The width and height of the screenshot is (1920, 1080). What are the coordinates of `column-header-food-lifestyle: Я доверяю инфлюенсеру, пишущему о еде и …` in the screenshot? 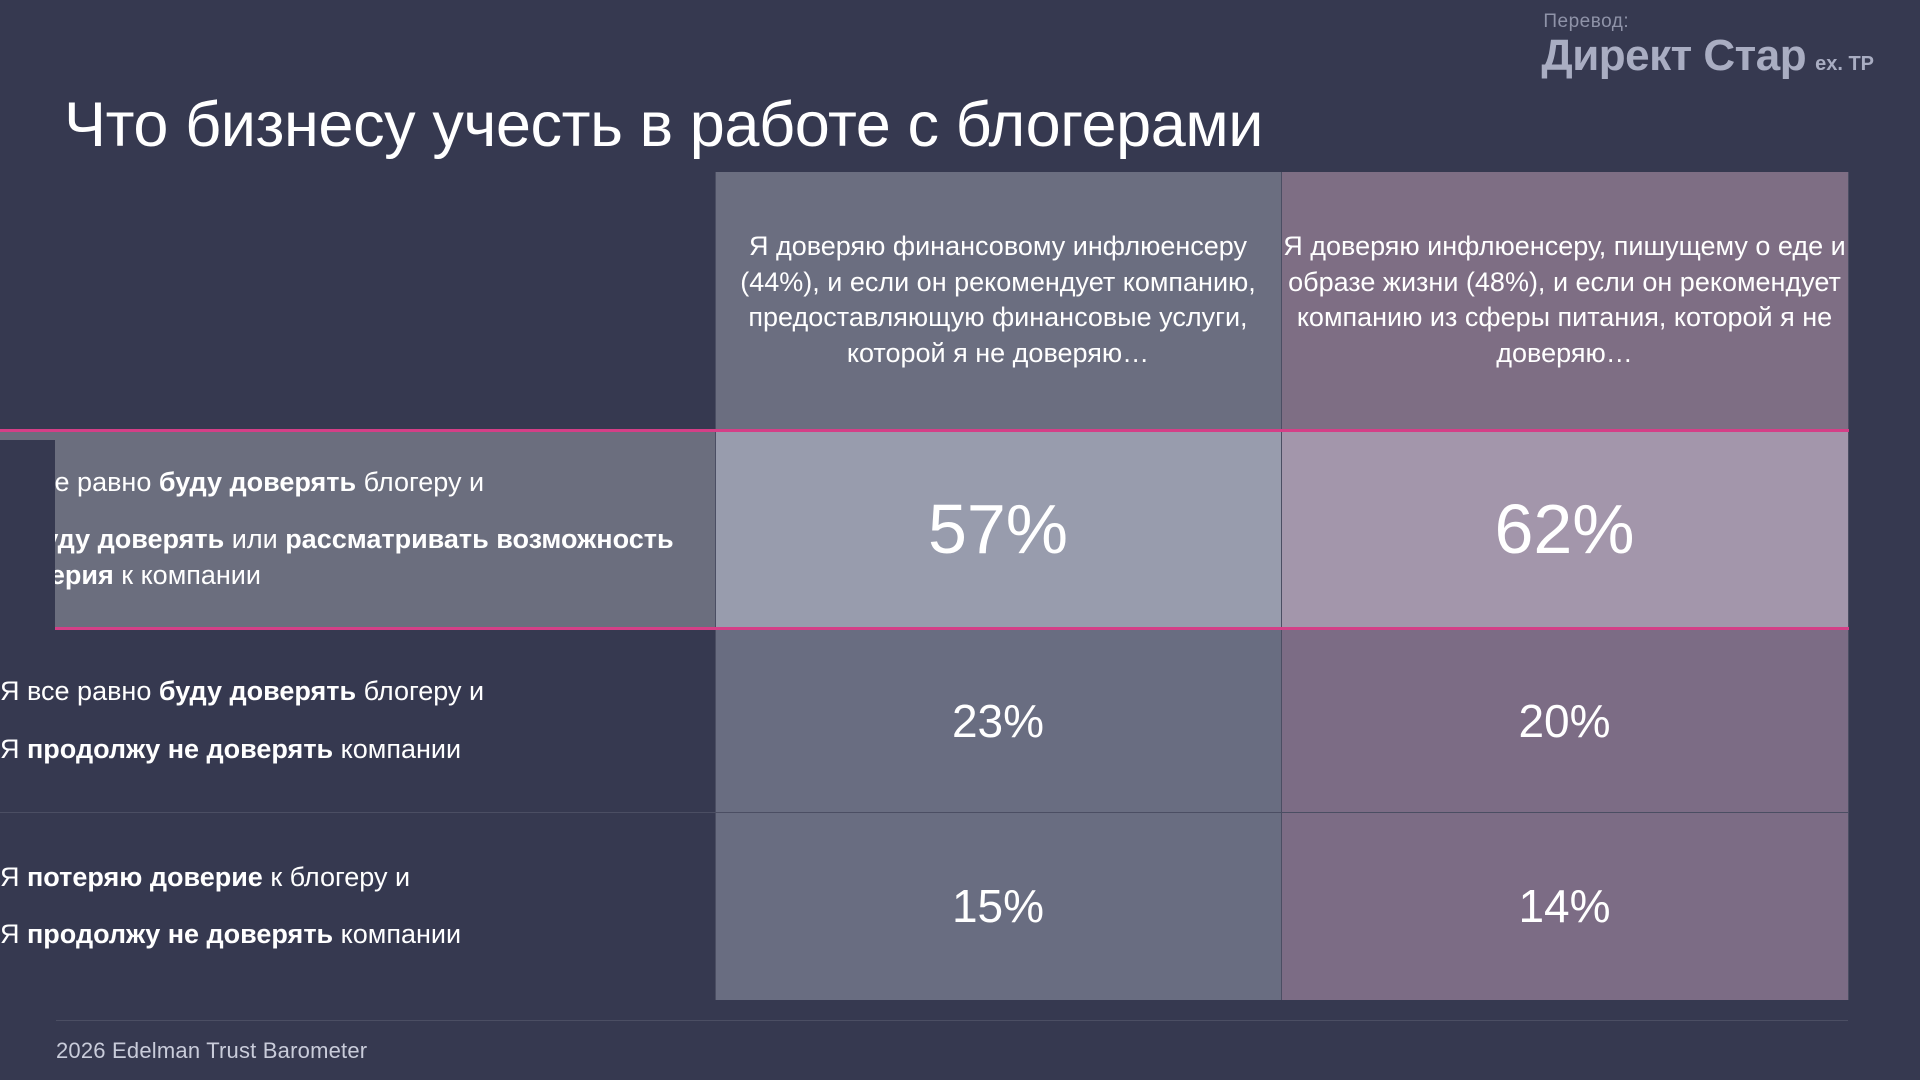 It's located at (1564, 301).